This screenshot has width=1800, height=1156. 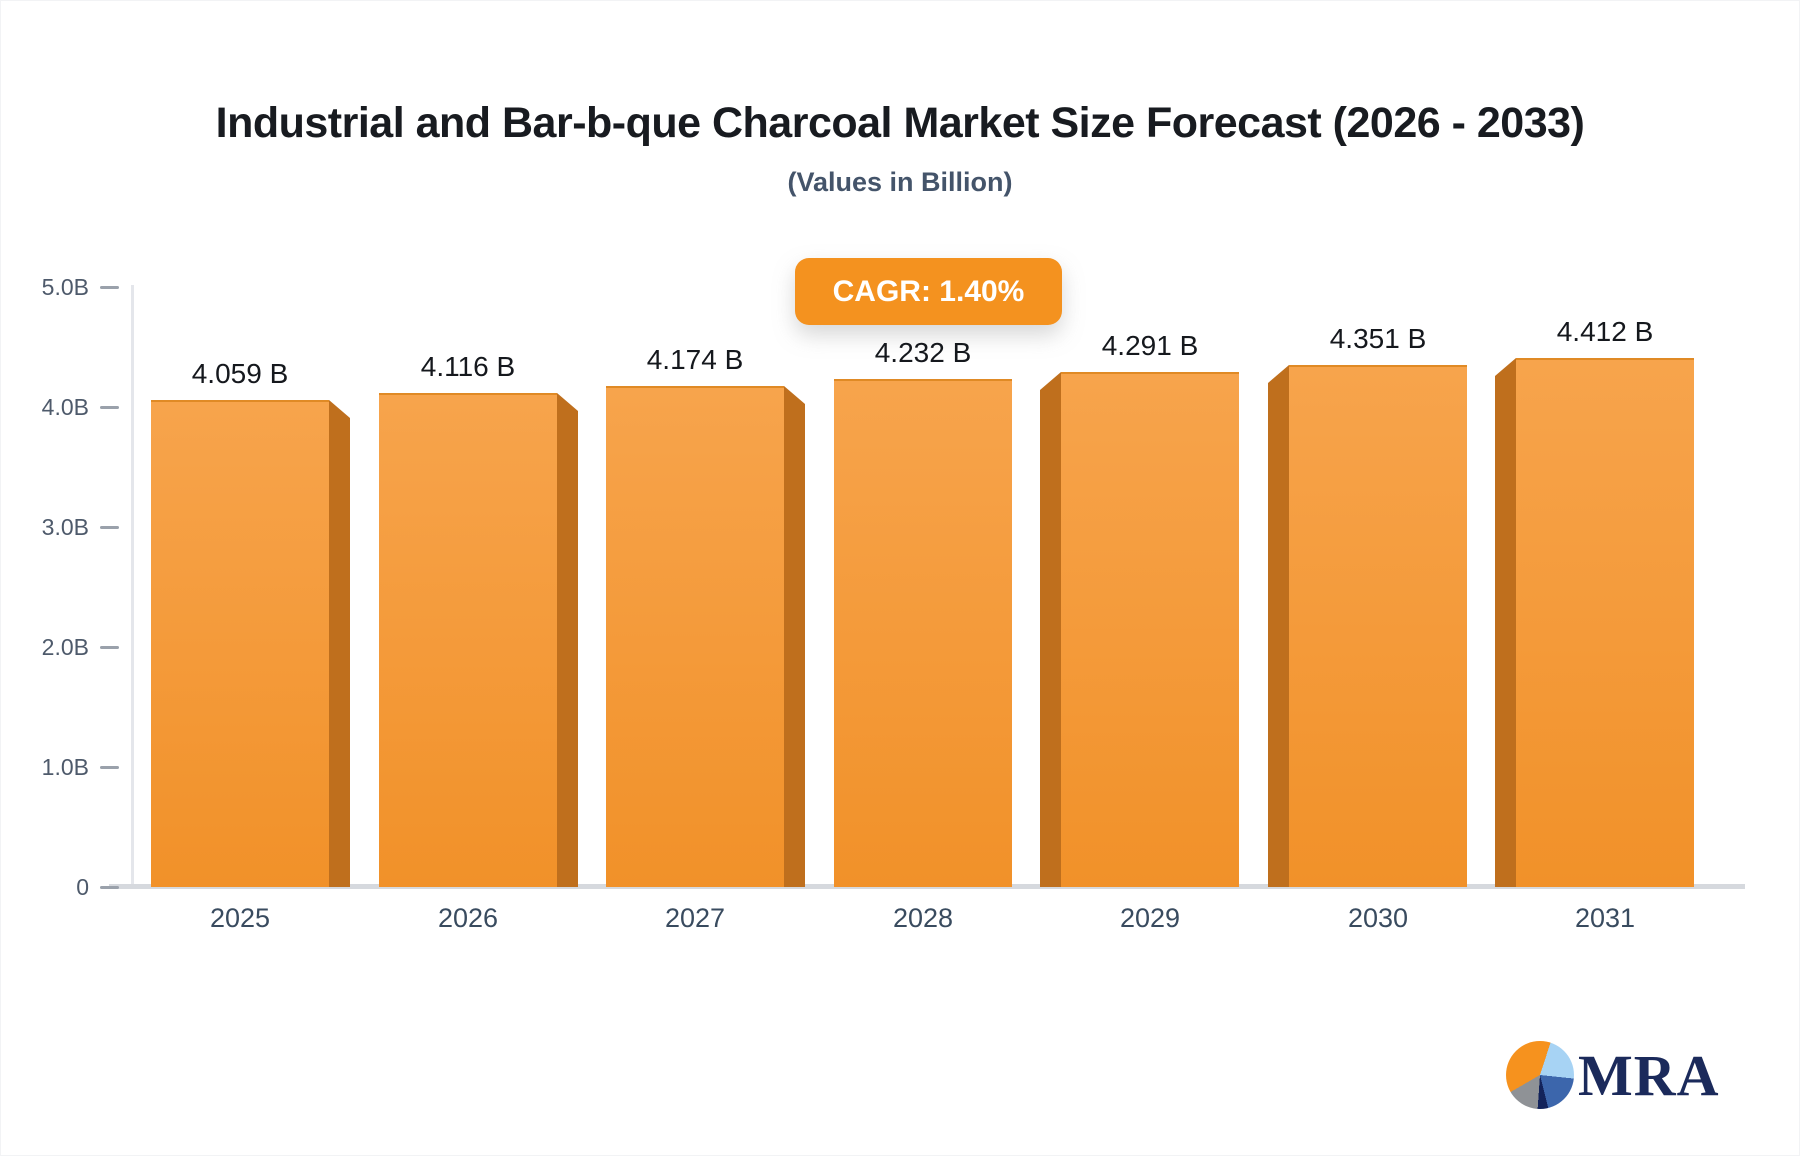 I want to click on x-category-label: 2026, so click(x=468, y=918).